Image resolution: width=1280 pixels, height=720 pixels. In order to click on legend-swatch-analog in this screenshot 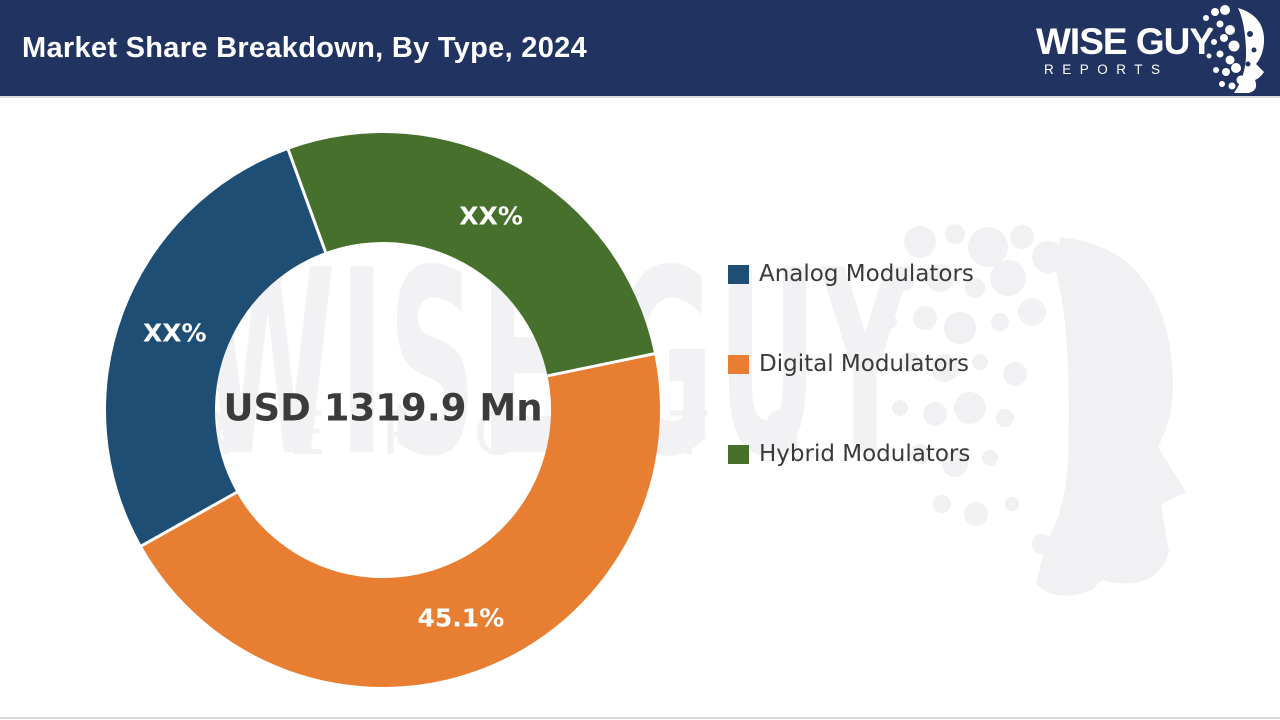, I will do `click(738, 274)`.